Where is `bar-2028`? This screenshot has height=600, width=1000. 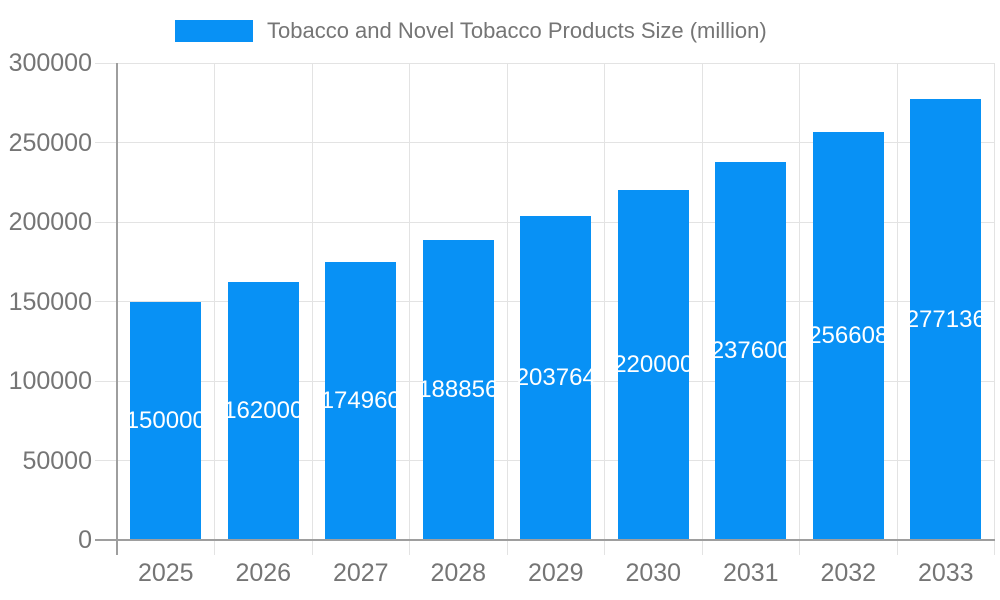 bar-2028 is located at coordinates (458, 389).